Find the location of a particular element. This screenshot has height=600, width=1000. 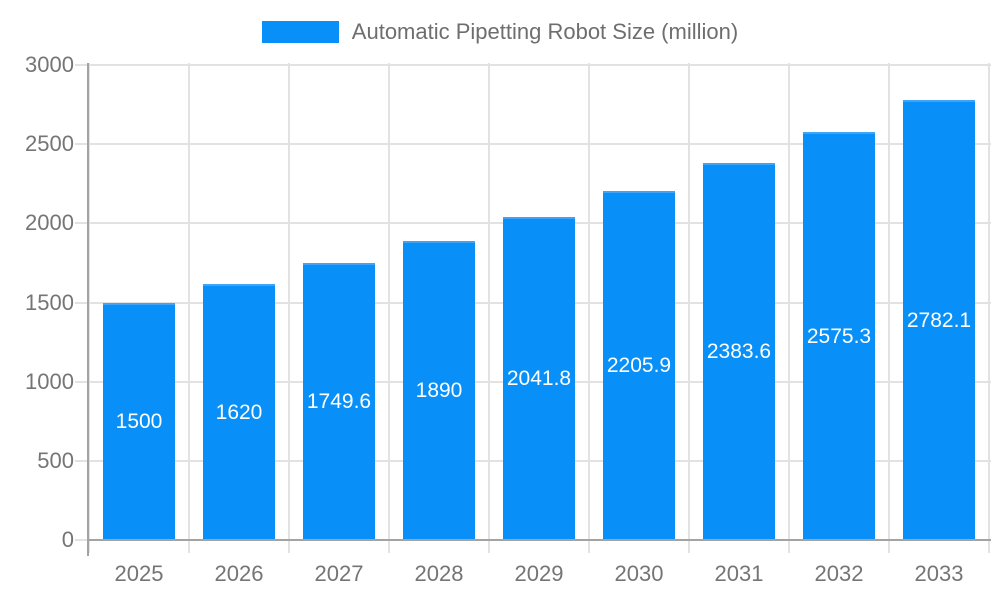

x-tick-label: 2025 is located at coordinates (139, 573).